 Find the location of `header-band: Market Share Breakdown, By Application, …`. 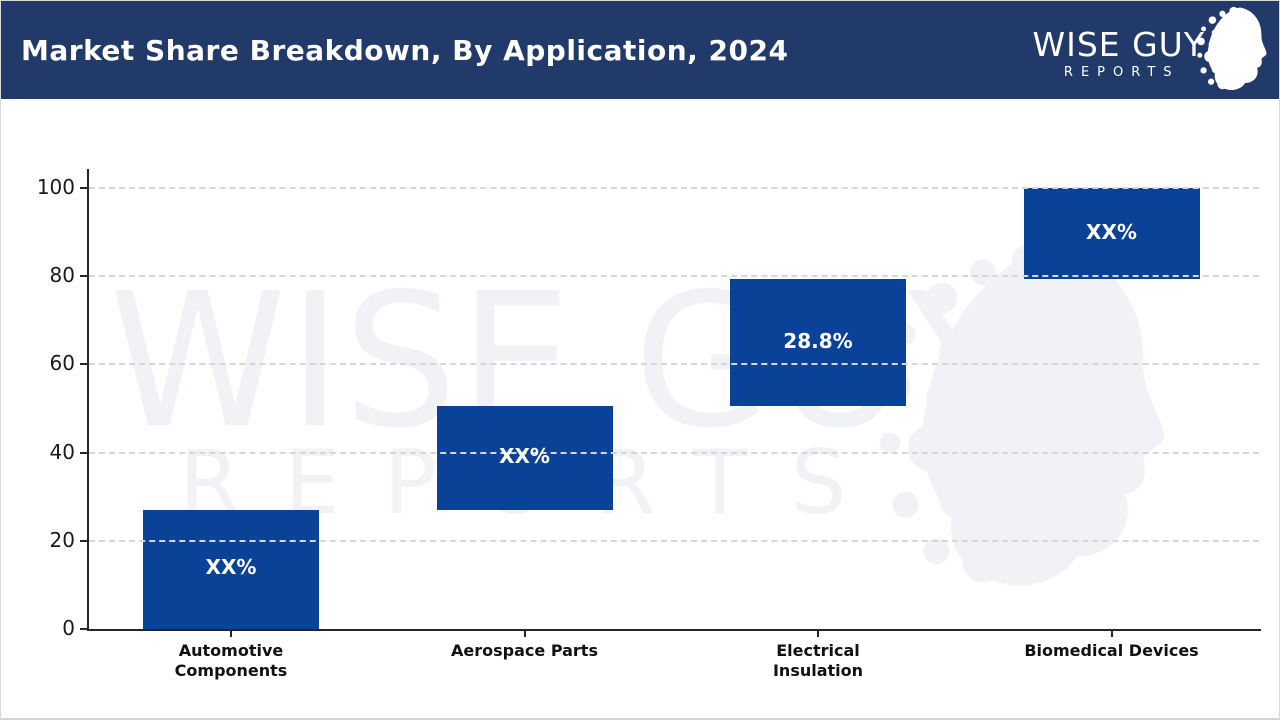

header-band: Market Share Breakdown, By Application, … is located at coordinates (640, 50).